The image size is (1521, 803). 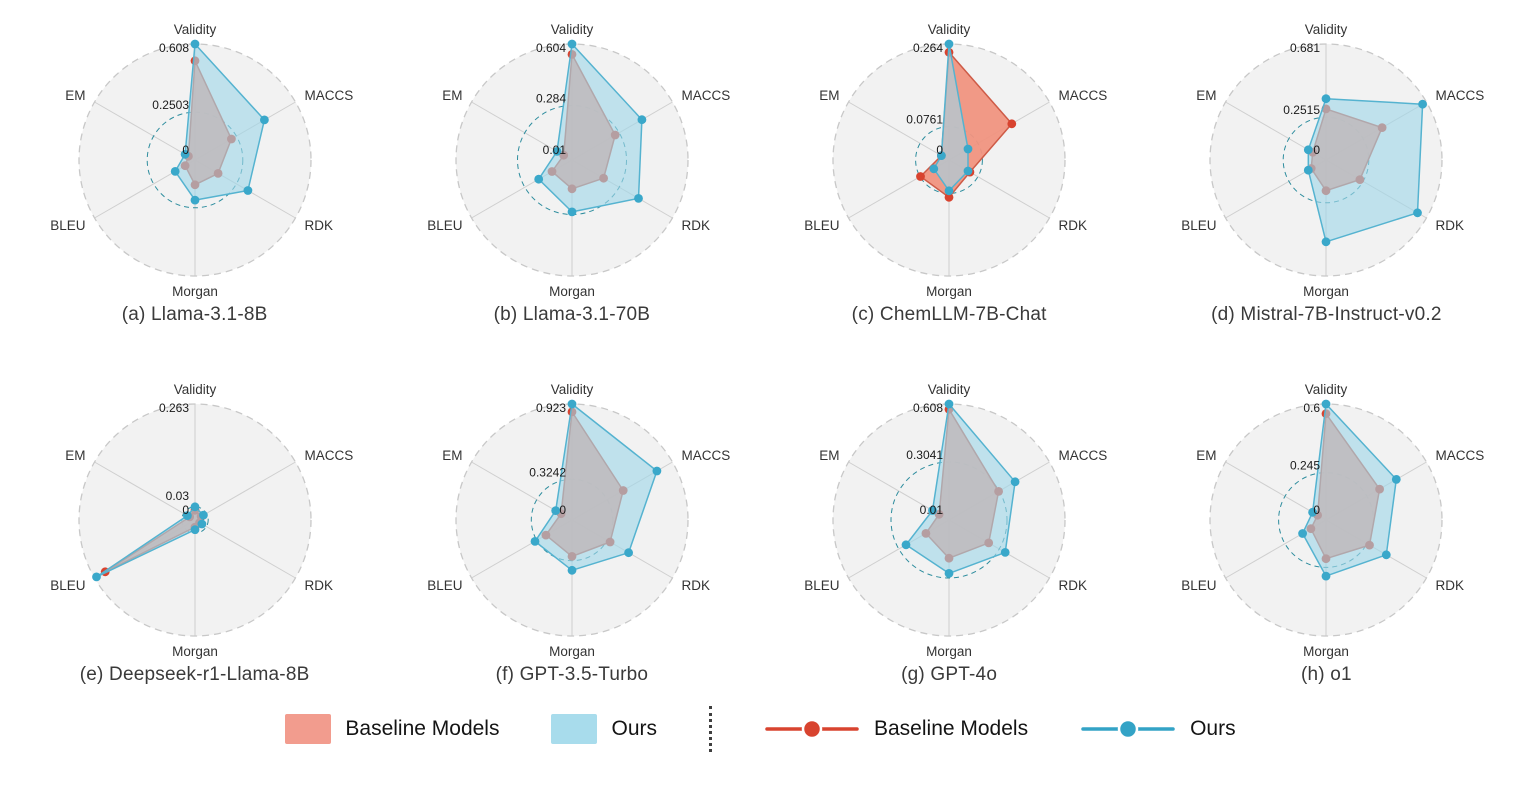 What do you see at coordinates (177, 496) in the screenshot?
I see `radial-tick-label: 0.03` at bounding box center [177, 496].